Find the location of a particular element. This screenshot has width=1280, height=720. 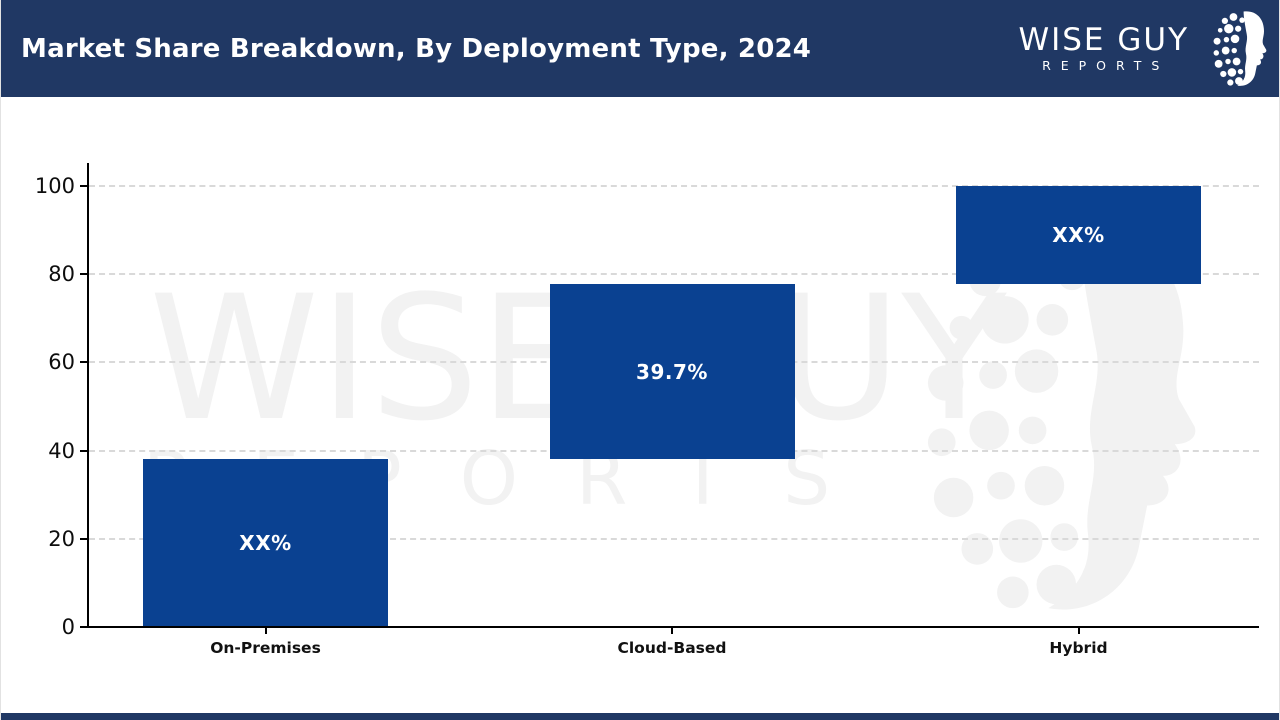

wiseguy-logo: WISE GUY REPORTS is located at coordinates (1142, 49).